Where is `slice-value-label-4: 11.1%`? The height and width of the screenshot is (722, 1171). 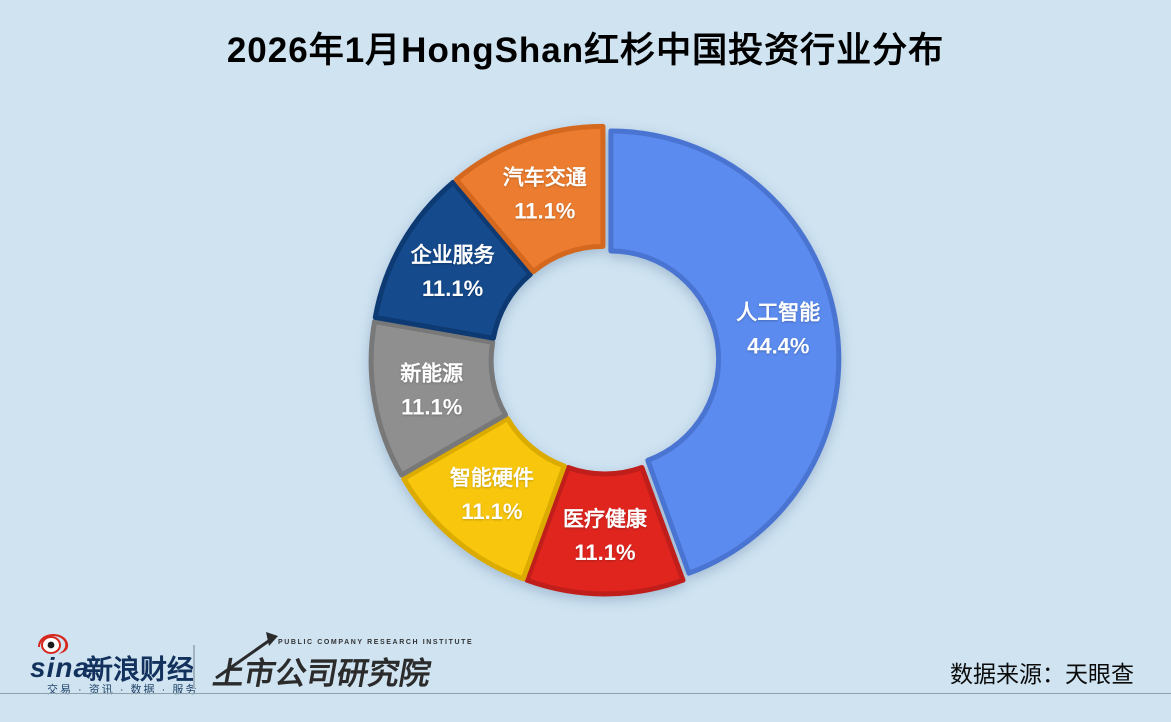 slice-value-label-4: 11.1% is located at coordinates (452, 288).